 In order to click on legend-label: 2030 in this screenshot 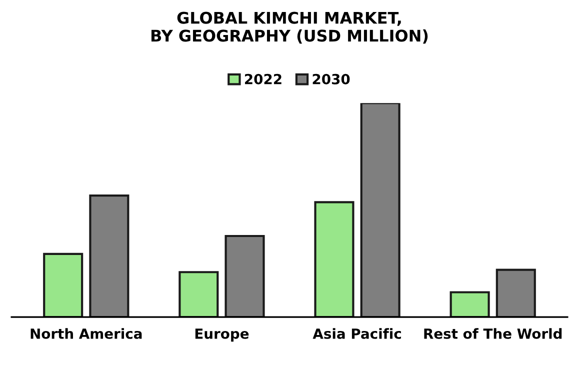, I will do `click(331, 79)`.